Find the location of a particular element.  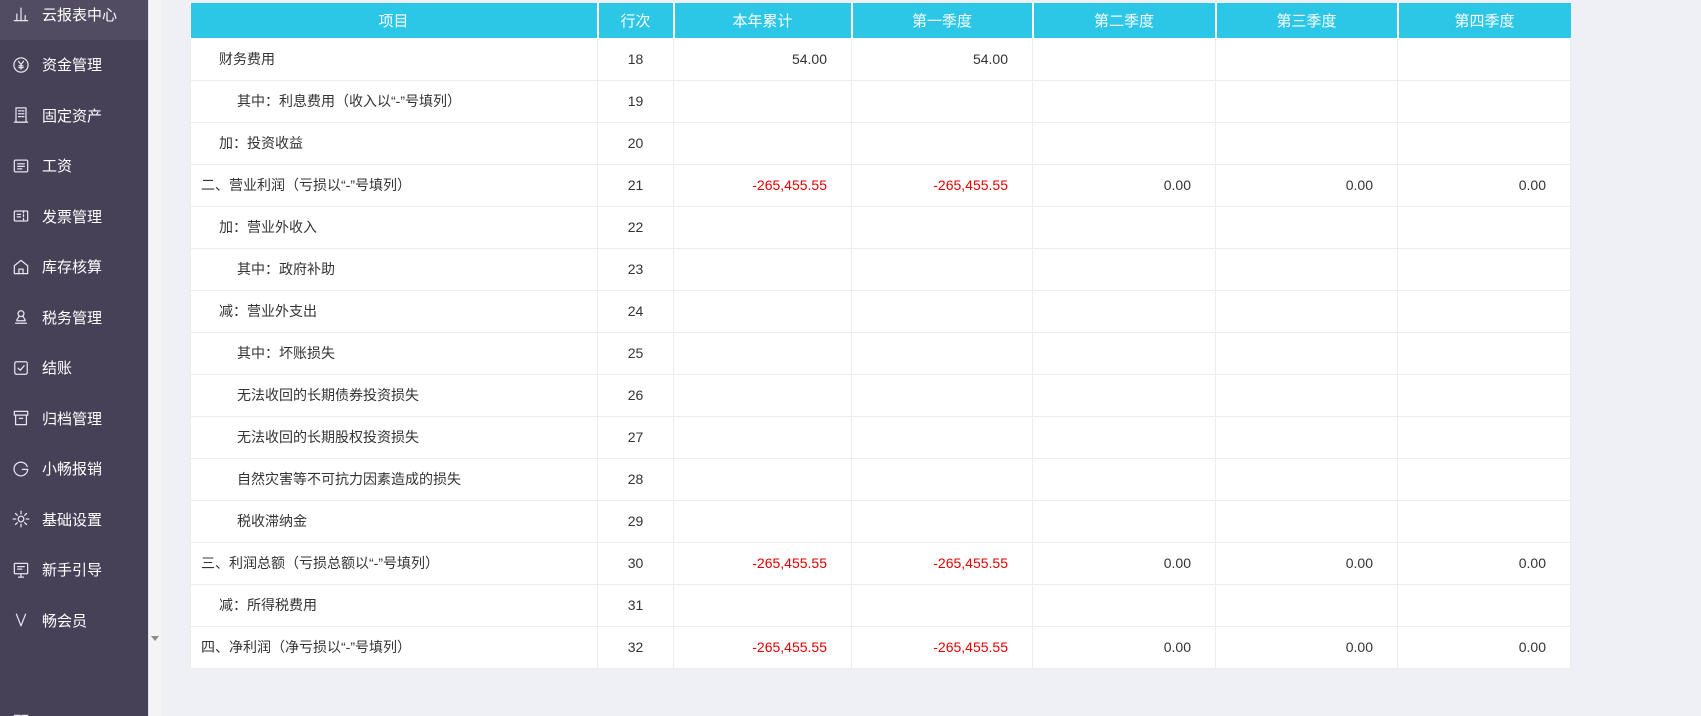

sidebar-item-label: 税务管理 is located at coordinates (72, 318).